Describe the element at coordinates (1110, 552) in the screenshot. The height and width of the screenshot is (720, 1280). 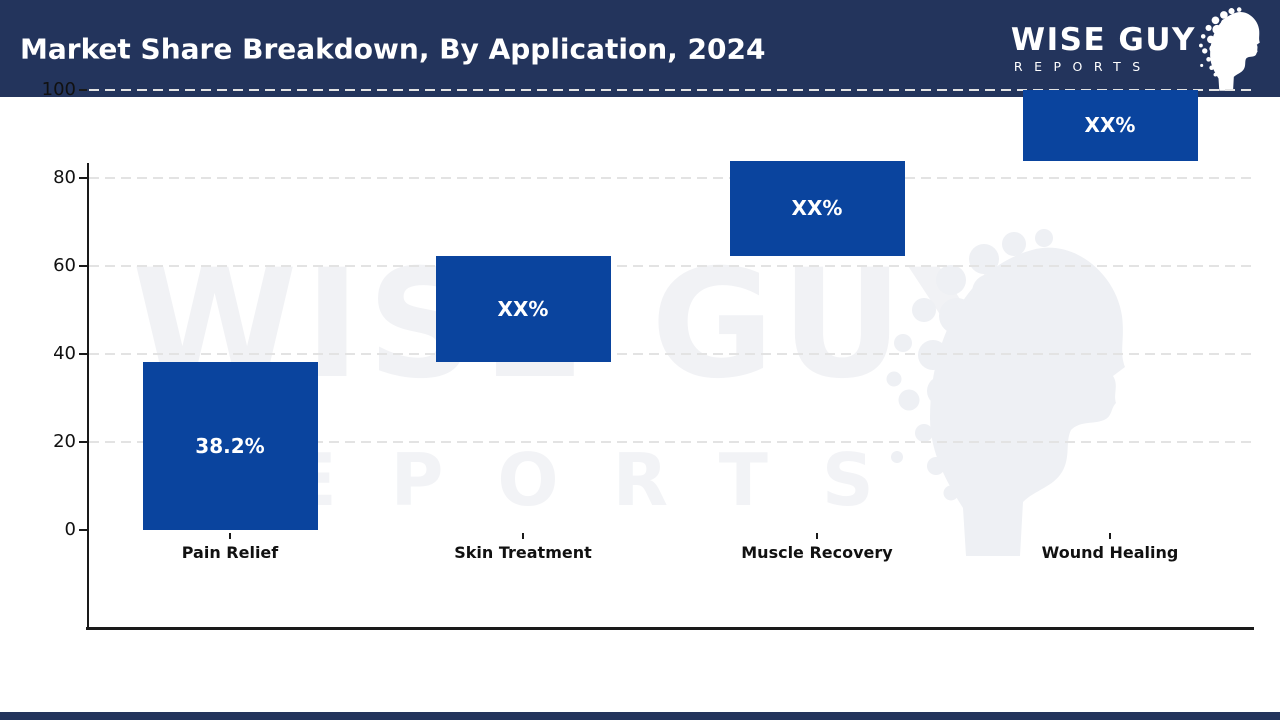
I see `x-tick-label: Wound Healing` at that location.